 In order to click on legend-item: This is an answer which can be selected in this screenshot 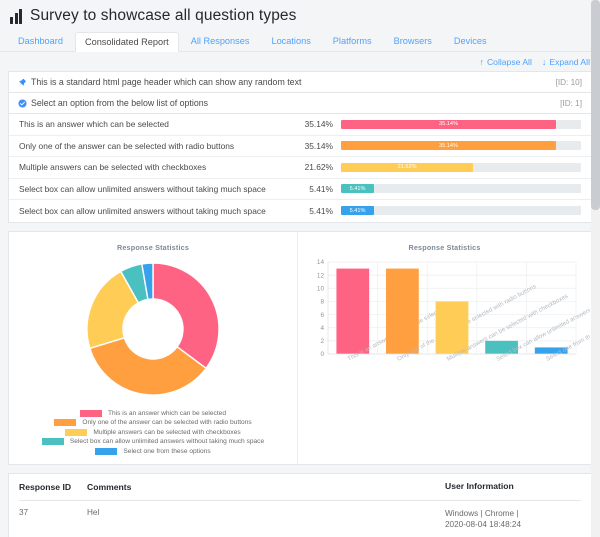, I will do `click(153, 413)`.